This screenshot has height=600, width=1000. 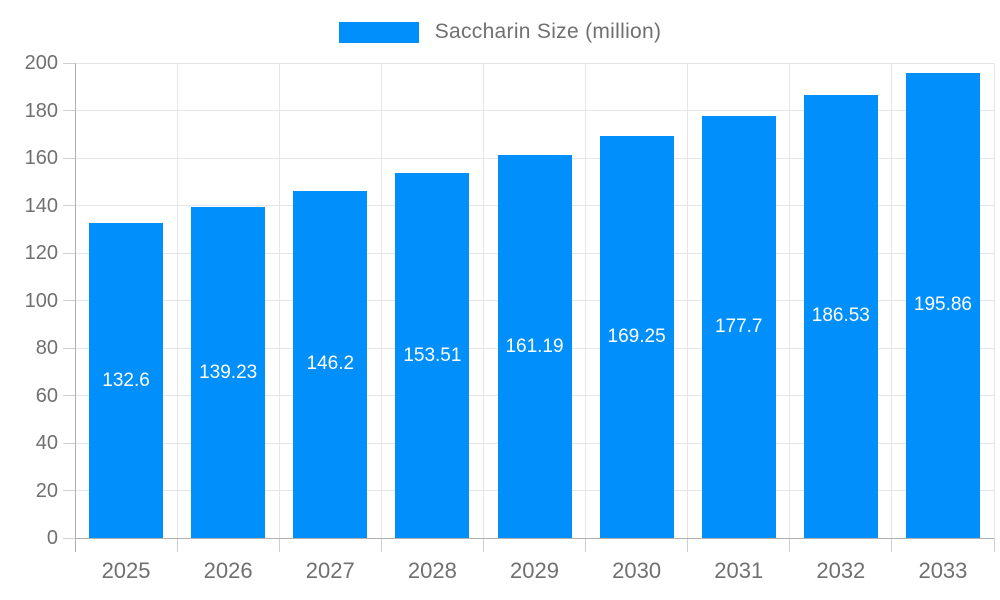 I want to click on bar-value-label: 195.86, so click(x=942, y=305).